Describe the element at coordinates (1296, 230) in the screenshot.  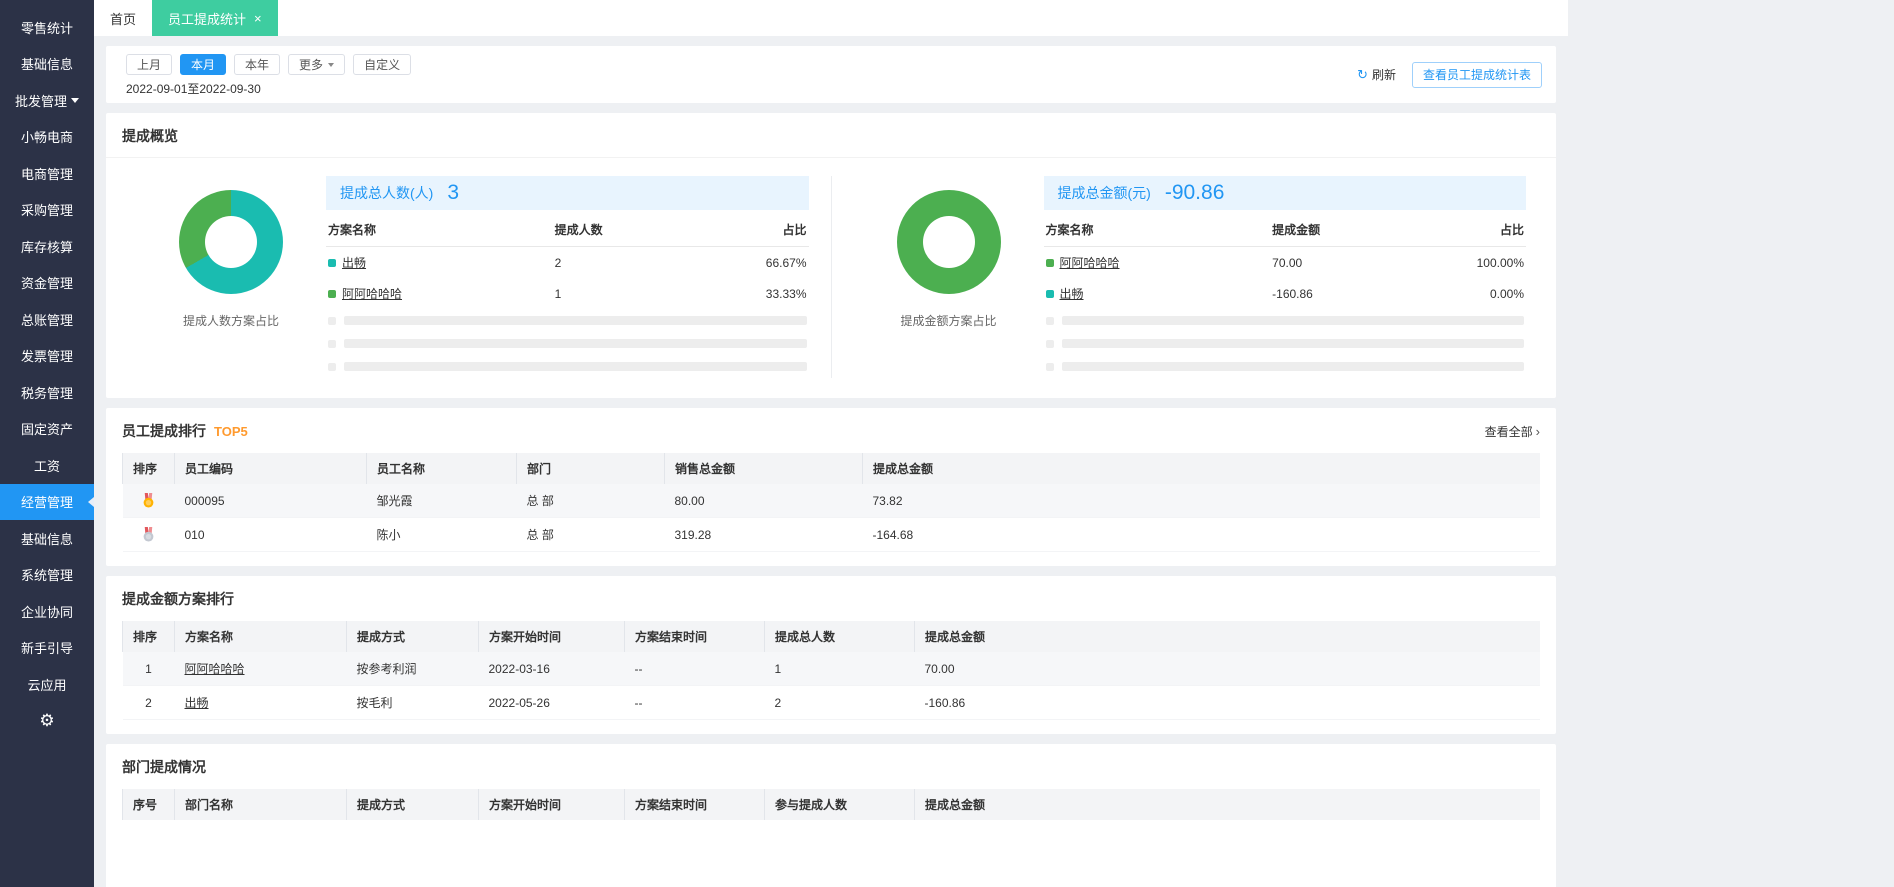
I see `column-header: 提成金额` at that location.